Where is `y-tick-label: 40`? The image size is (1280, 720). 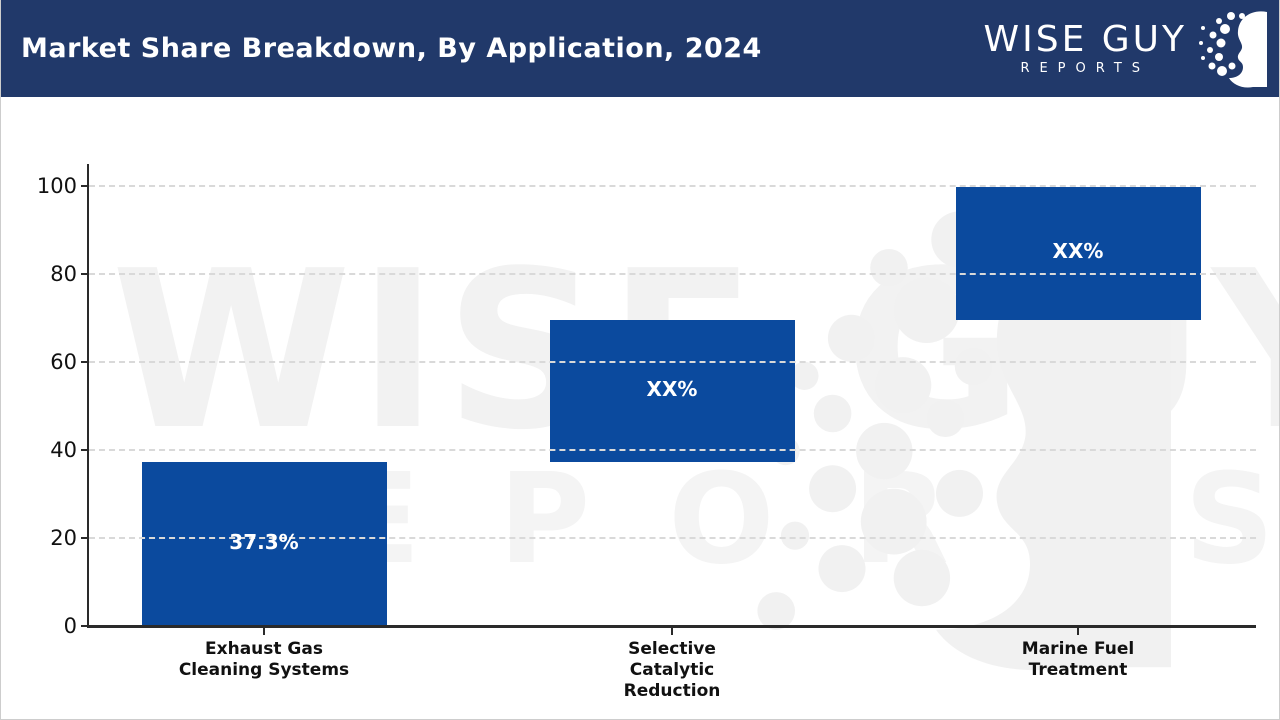 y-tick-label: 40 is located at coordinates (63, 450).